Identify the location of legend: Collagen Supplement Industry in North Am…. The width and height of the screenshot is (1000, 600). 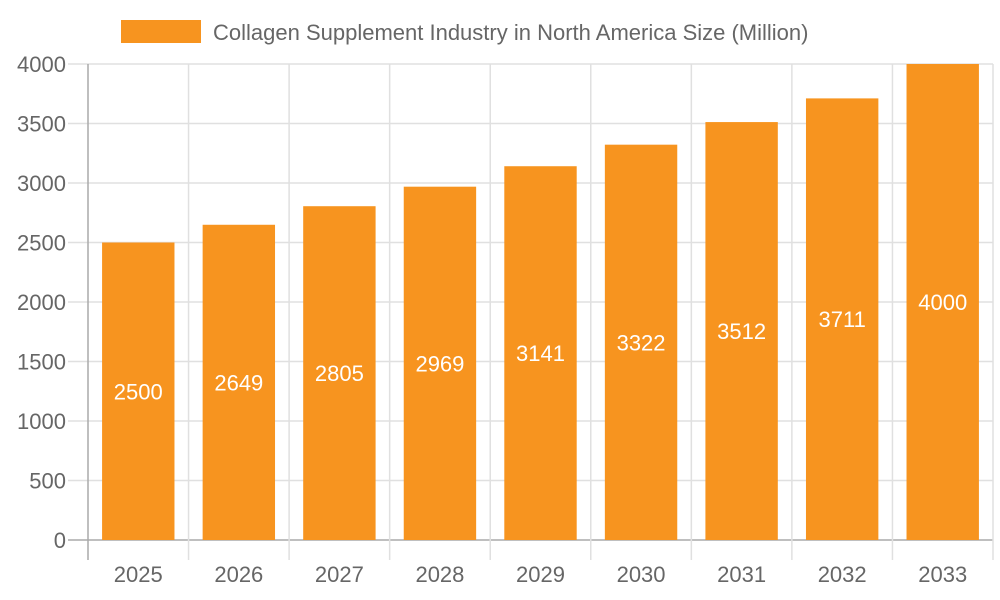
(464, 32).